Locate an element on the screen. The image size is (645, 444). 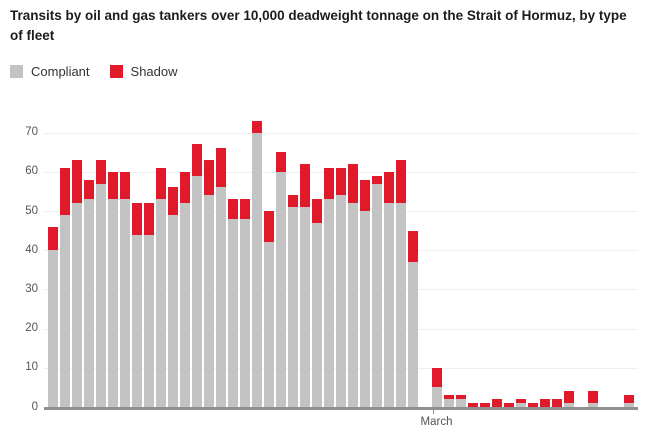
march-tick is located at coordinates (433, 411).